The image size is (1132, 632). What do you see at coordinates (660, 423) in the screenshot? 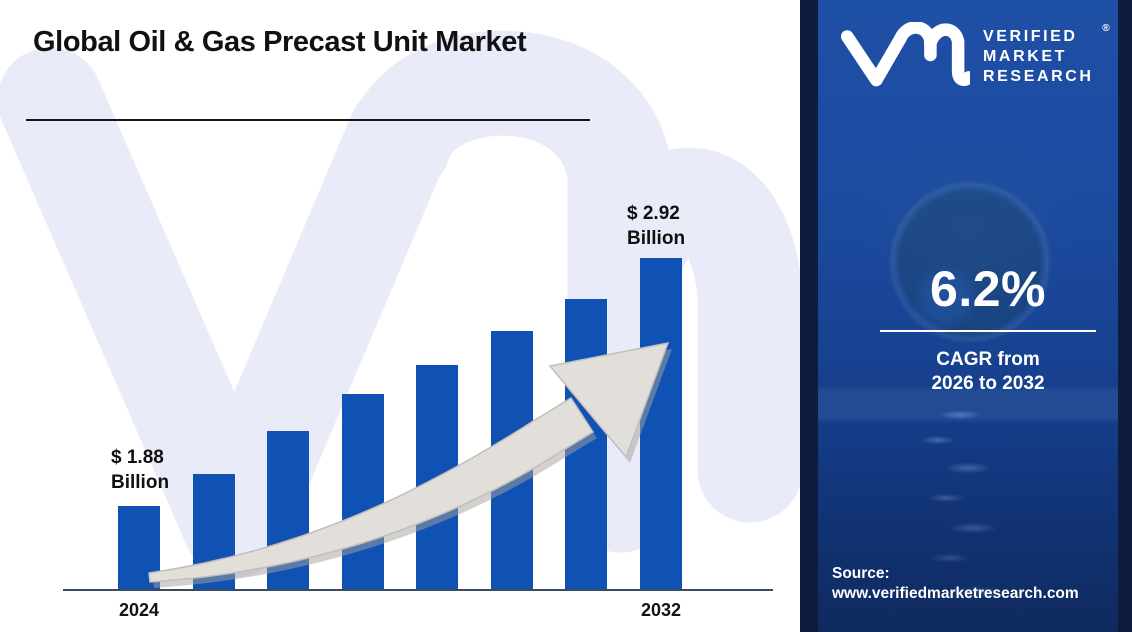
I see `bar-2032` at bounding box center [660, 423].